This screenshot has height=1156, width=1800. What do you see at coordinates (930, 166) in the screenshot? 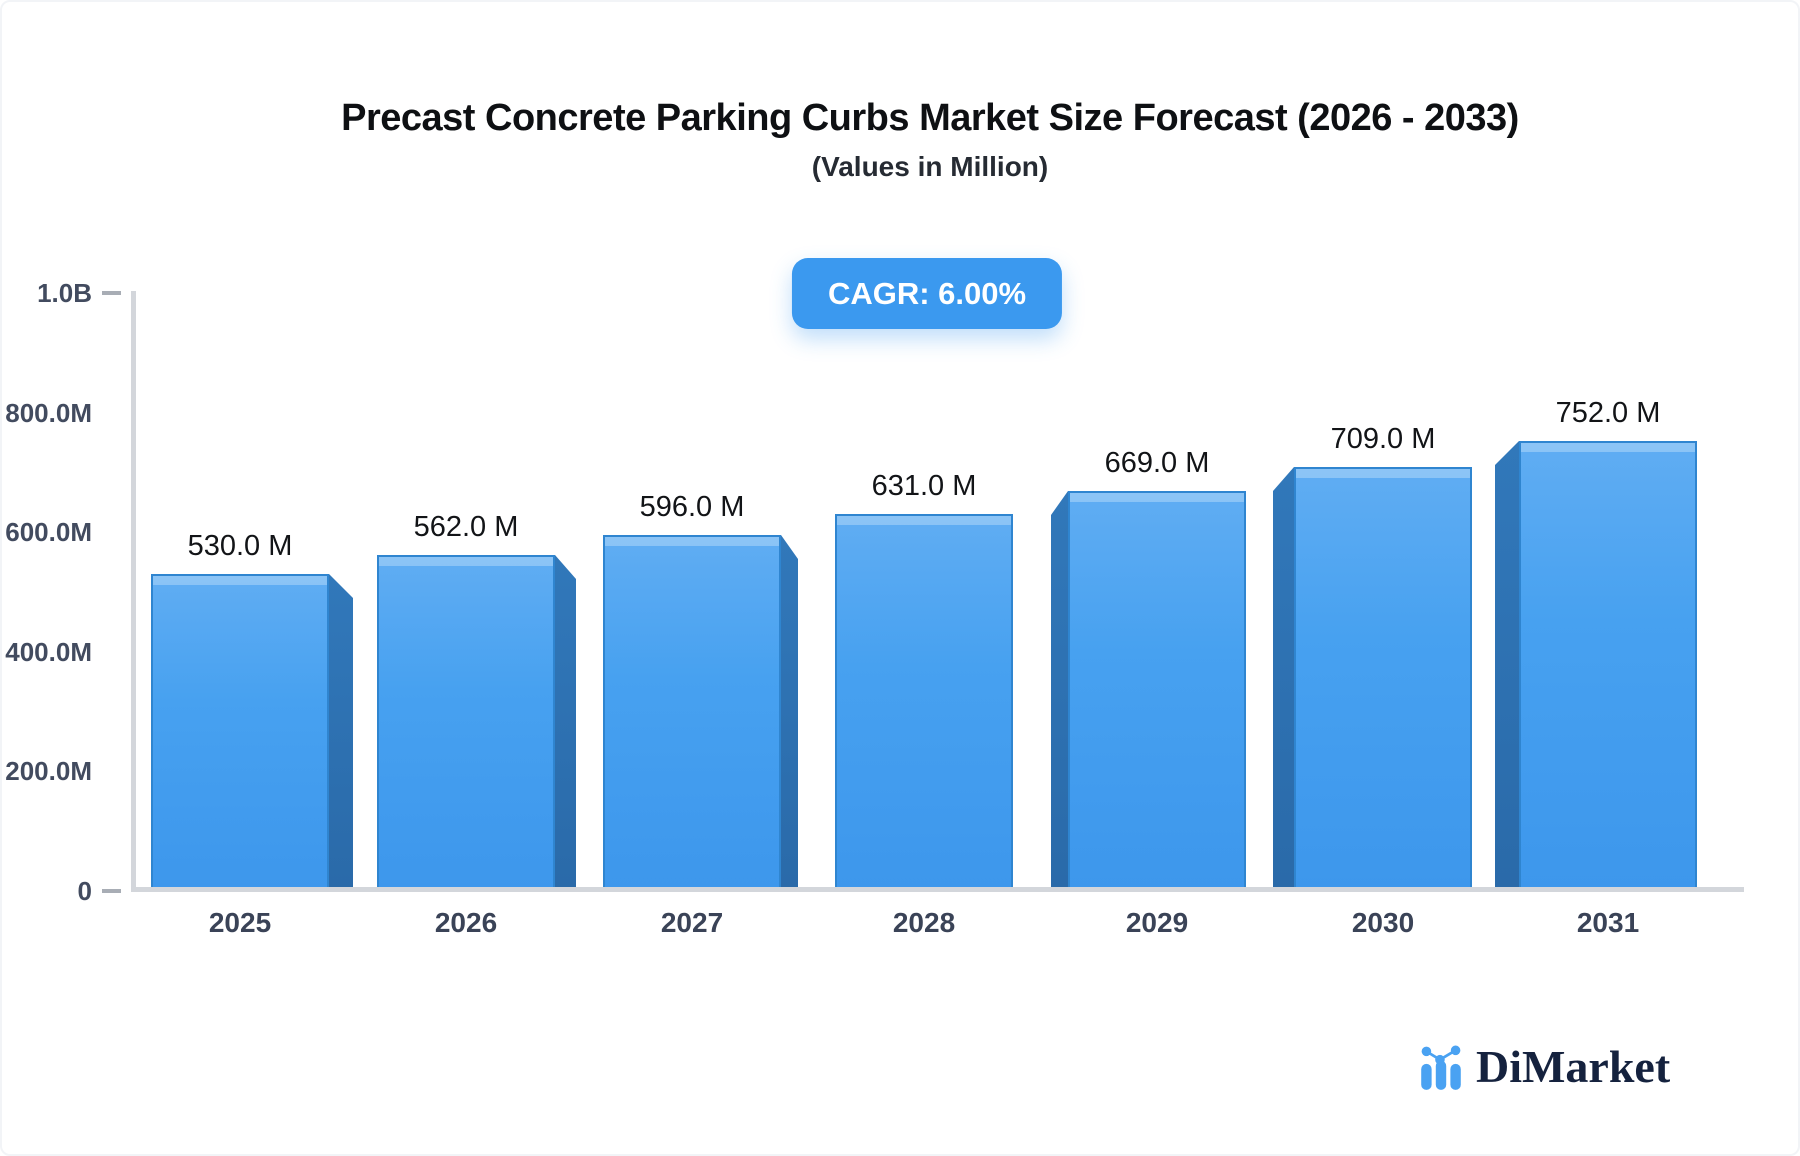
I see `chart-subtitle: (Values in Million)` at bounding box center [930, 166].